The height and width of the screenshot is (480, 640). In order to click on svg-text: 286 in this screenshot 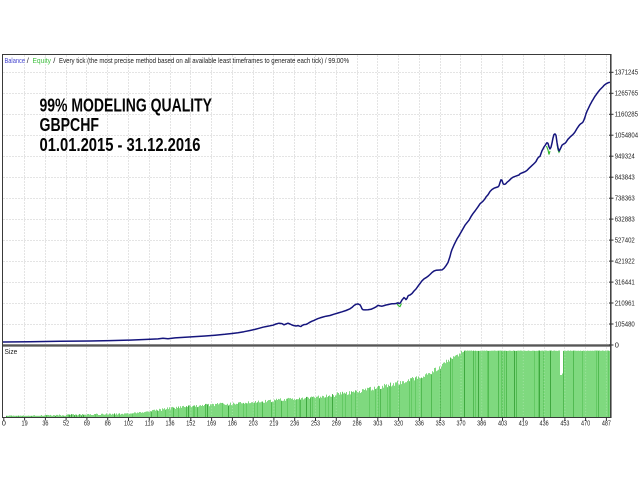, I will do `click(357, 422)`.